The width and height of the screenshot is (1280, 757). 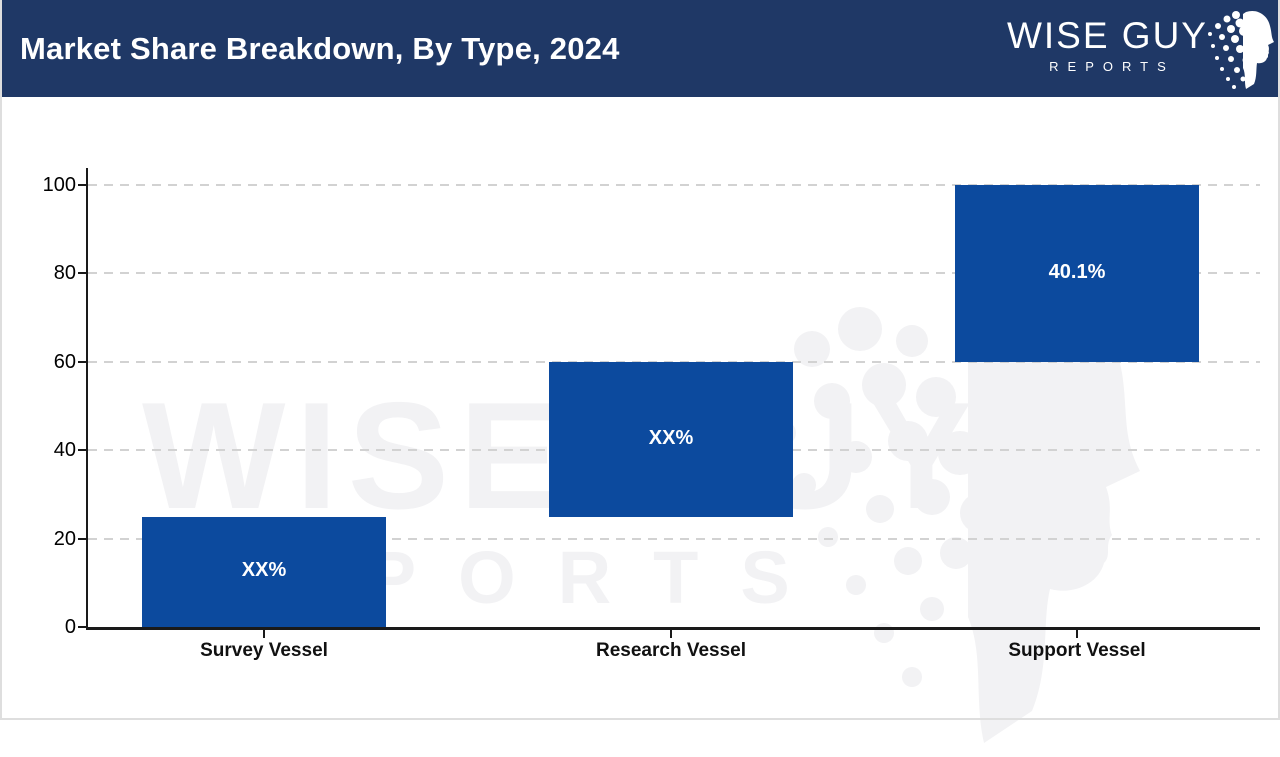 I want to click on y-axis, so click(x=87, y=399).